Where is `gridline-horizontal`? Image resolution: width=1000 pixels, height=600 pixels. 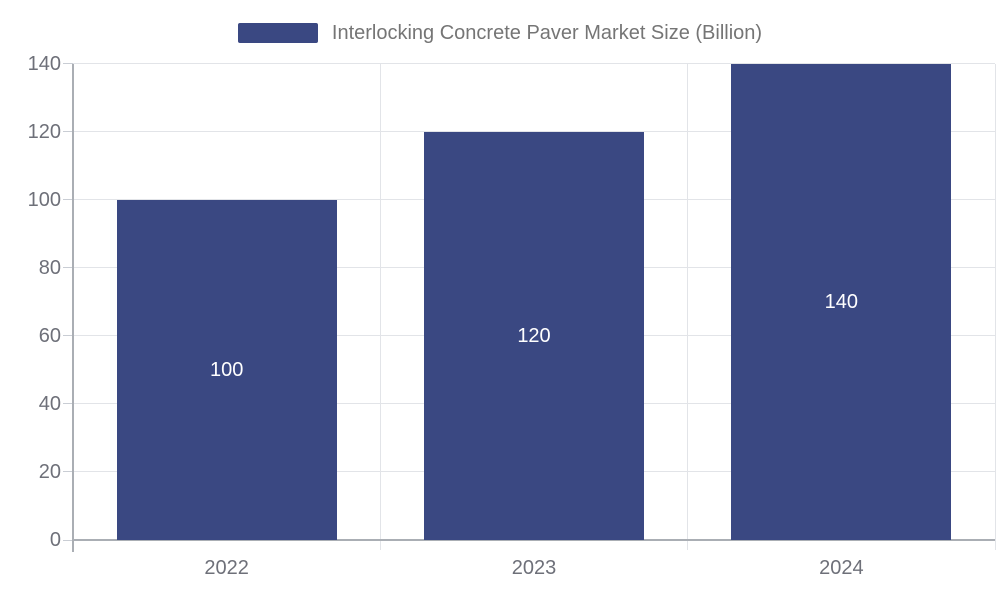 gridline-horizontal is located at coordinates (534, 63).